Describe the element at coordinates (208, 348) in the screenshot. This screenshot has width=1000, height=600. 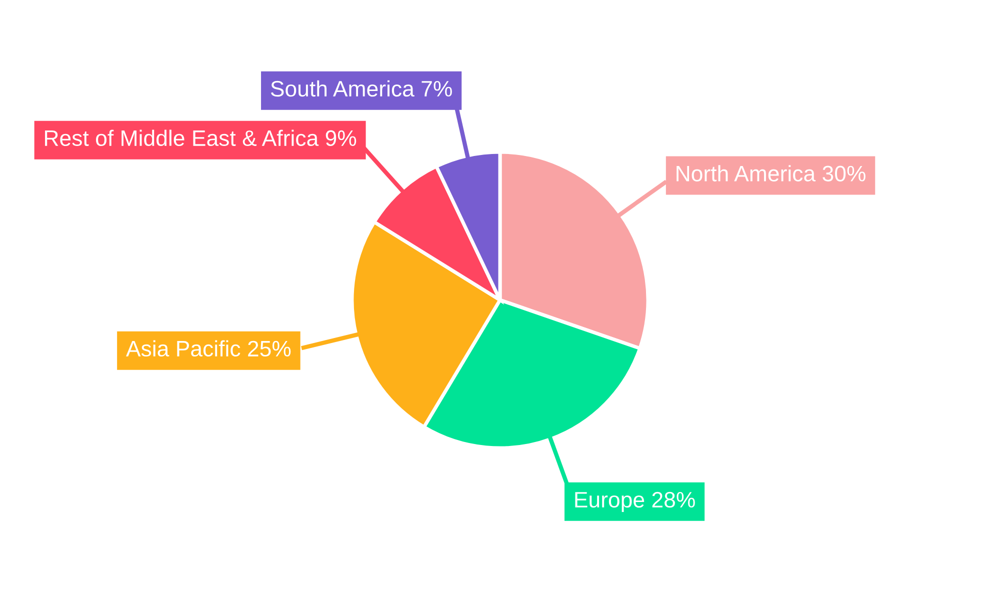
I see `slice-label: Asia Pacific 25%` at that location.